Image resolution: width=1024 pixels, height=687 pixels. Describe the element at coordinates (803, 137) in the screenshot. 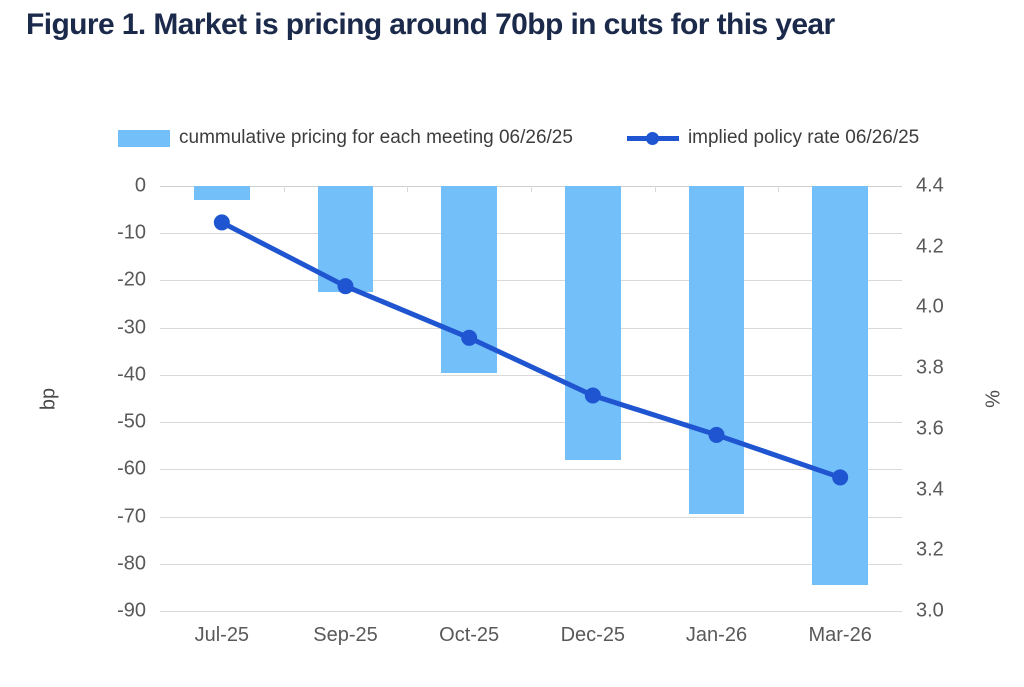

I see `legend-item-label: implied policy rate 06/26/25` at that location.